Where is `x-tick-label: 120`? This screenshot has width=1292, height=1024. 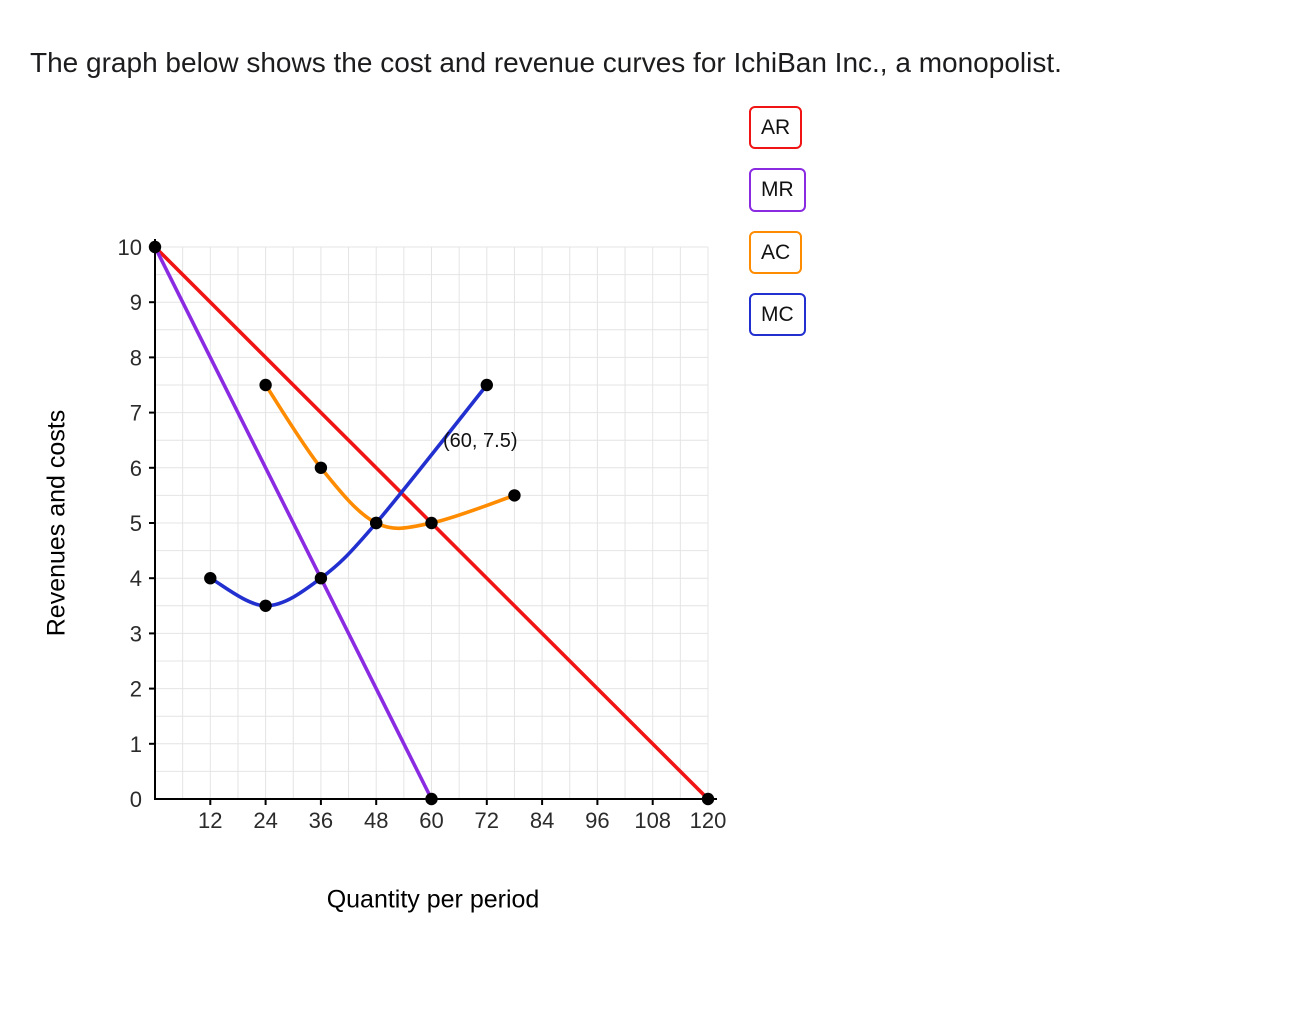
x-tick-label: 120 is located at coordinates (708, 820).